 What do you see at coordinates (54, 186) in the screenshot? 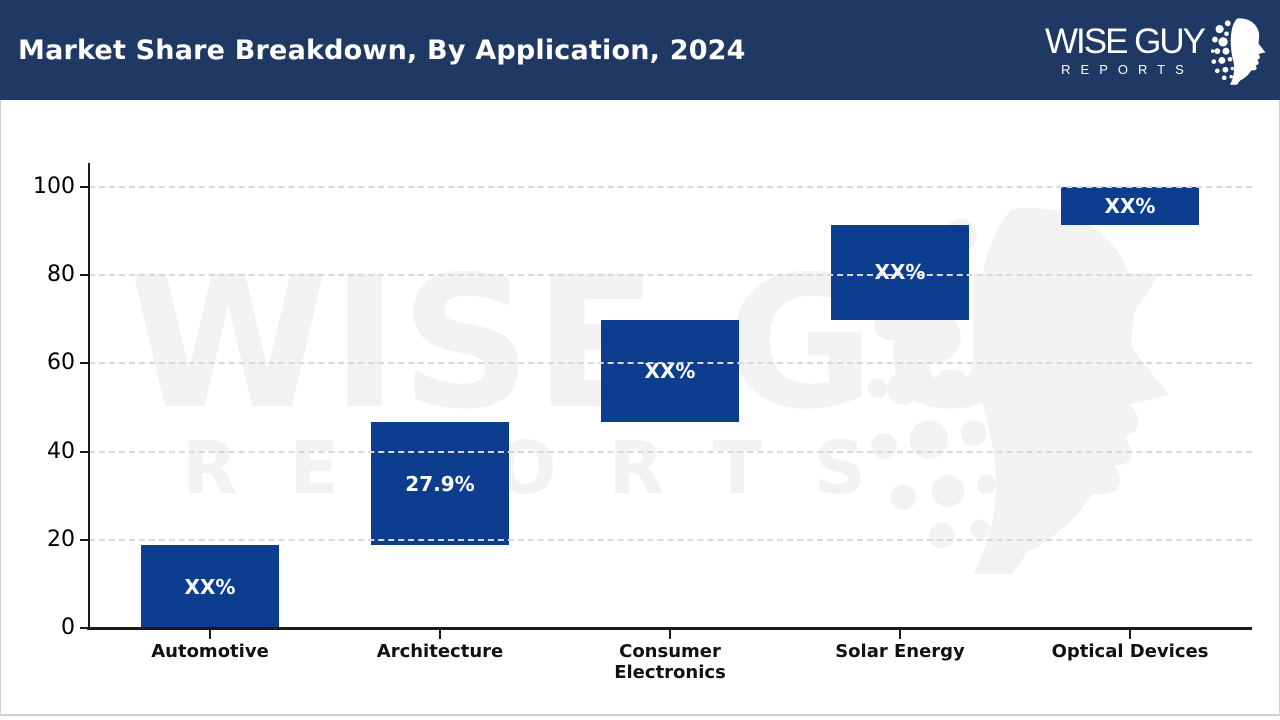
I see `y-axis-tick-label: 100` at bounding box center [54, 186].